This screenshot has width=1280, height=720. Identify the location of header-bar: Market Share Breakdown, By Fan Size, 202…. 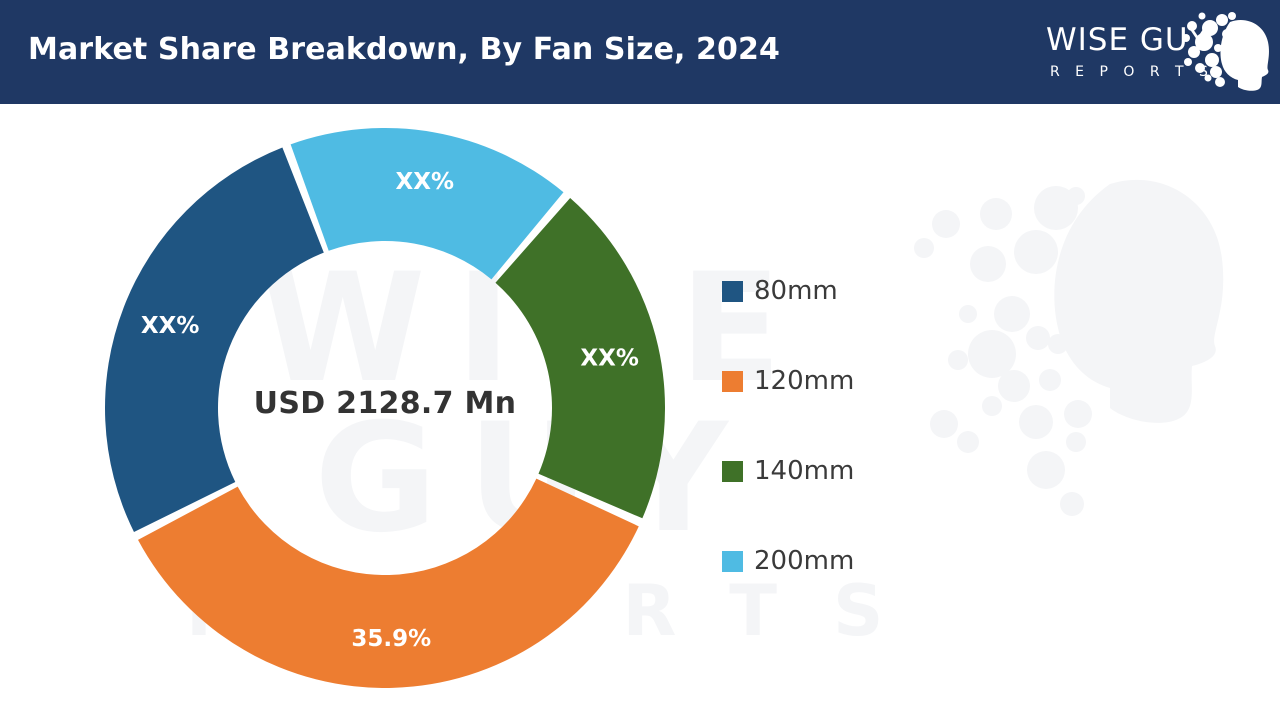
(640, 52).